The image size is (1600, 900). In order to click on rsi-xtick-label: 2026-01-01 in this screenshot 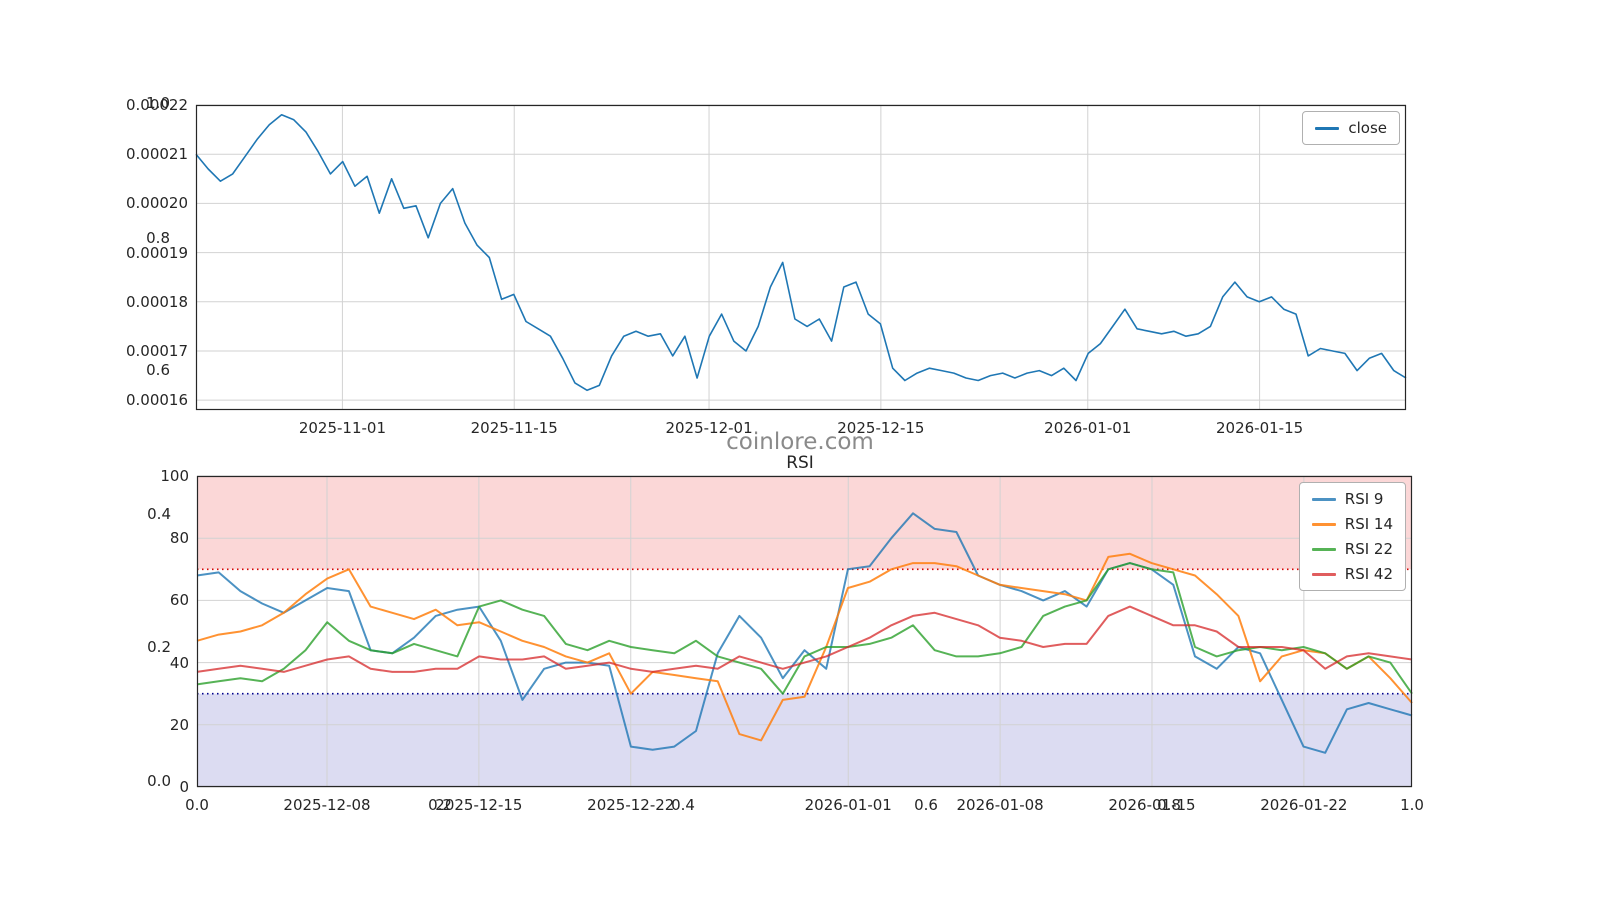, I will do `click(848, 805)`.